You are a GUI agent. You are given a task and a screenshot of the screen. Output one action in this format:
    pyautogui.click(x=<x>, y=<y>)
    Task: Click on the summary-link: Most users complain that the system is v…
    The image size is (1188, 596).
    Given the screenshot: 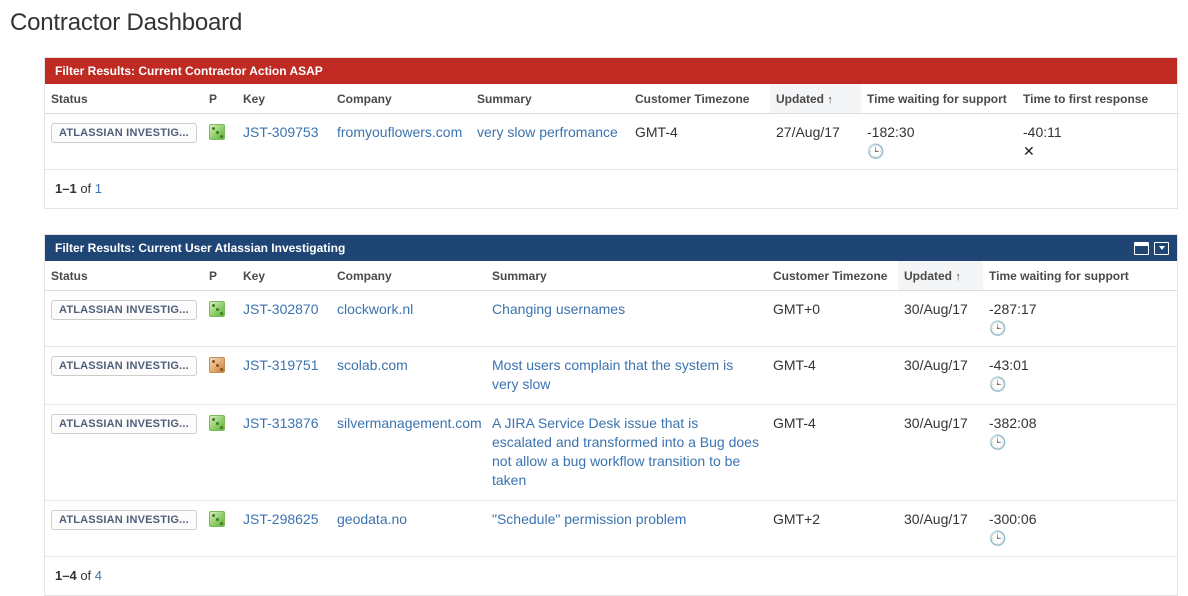 What is the action you would take?
    pyautogui.click(x=613, y=374)
    